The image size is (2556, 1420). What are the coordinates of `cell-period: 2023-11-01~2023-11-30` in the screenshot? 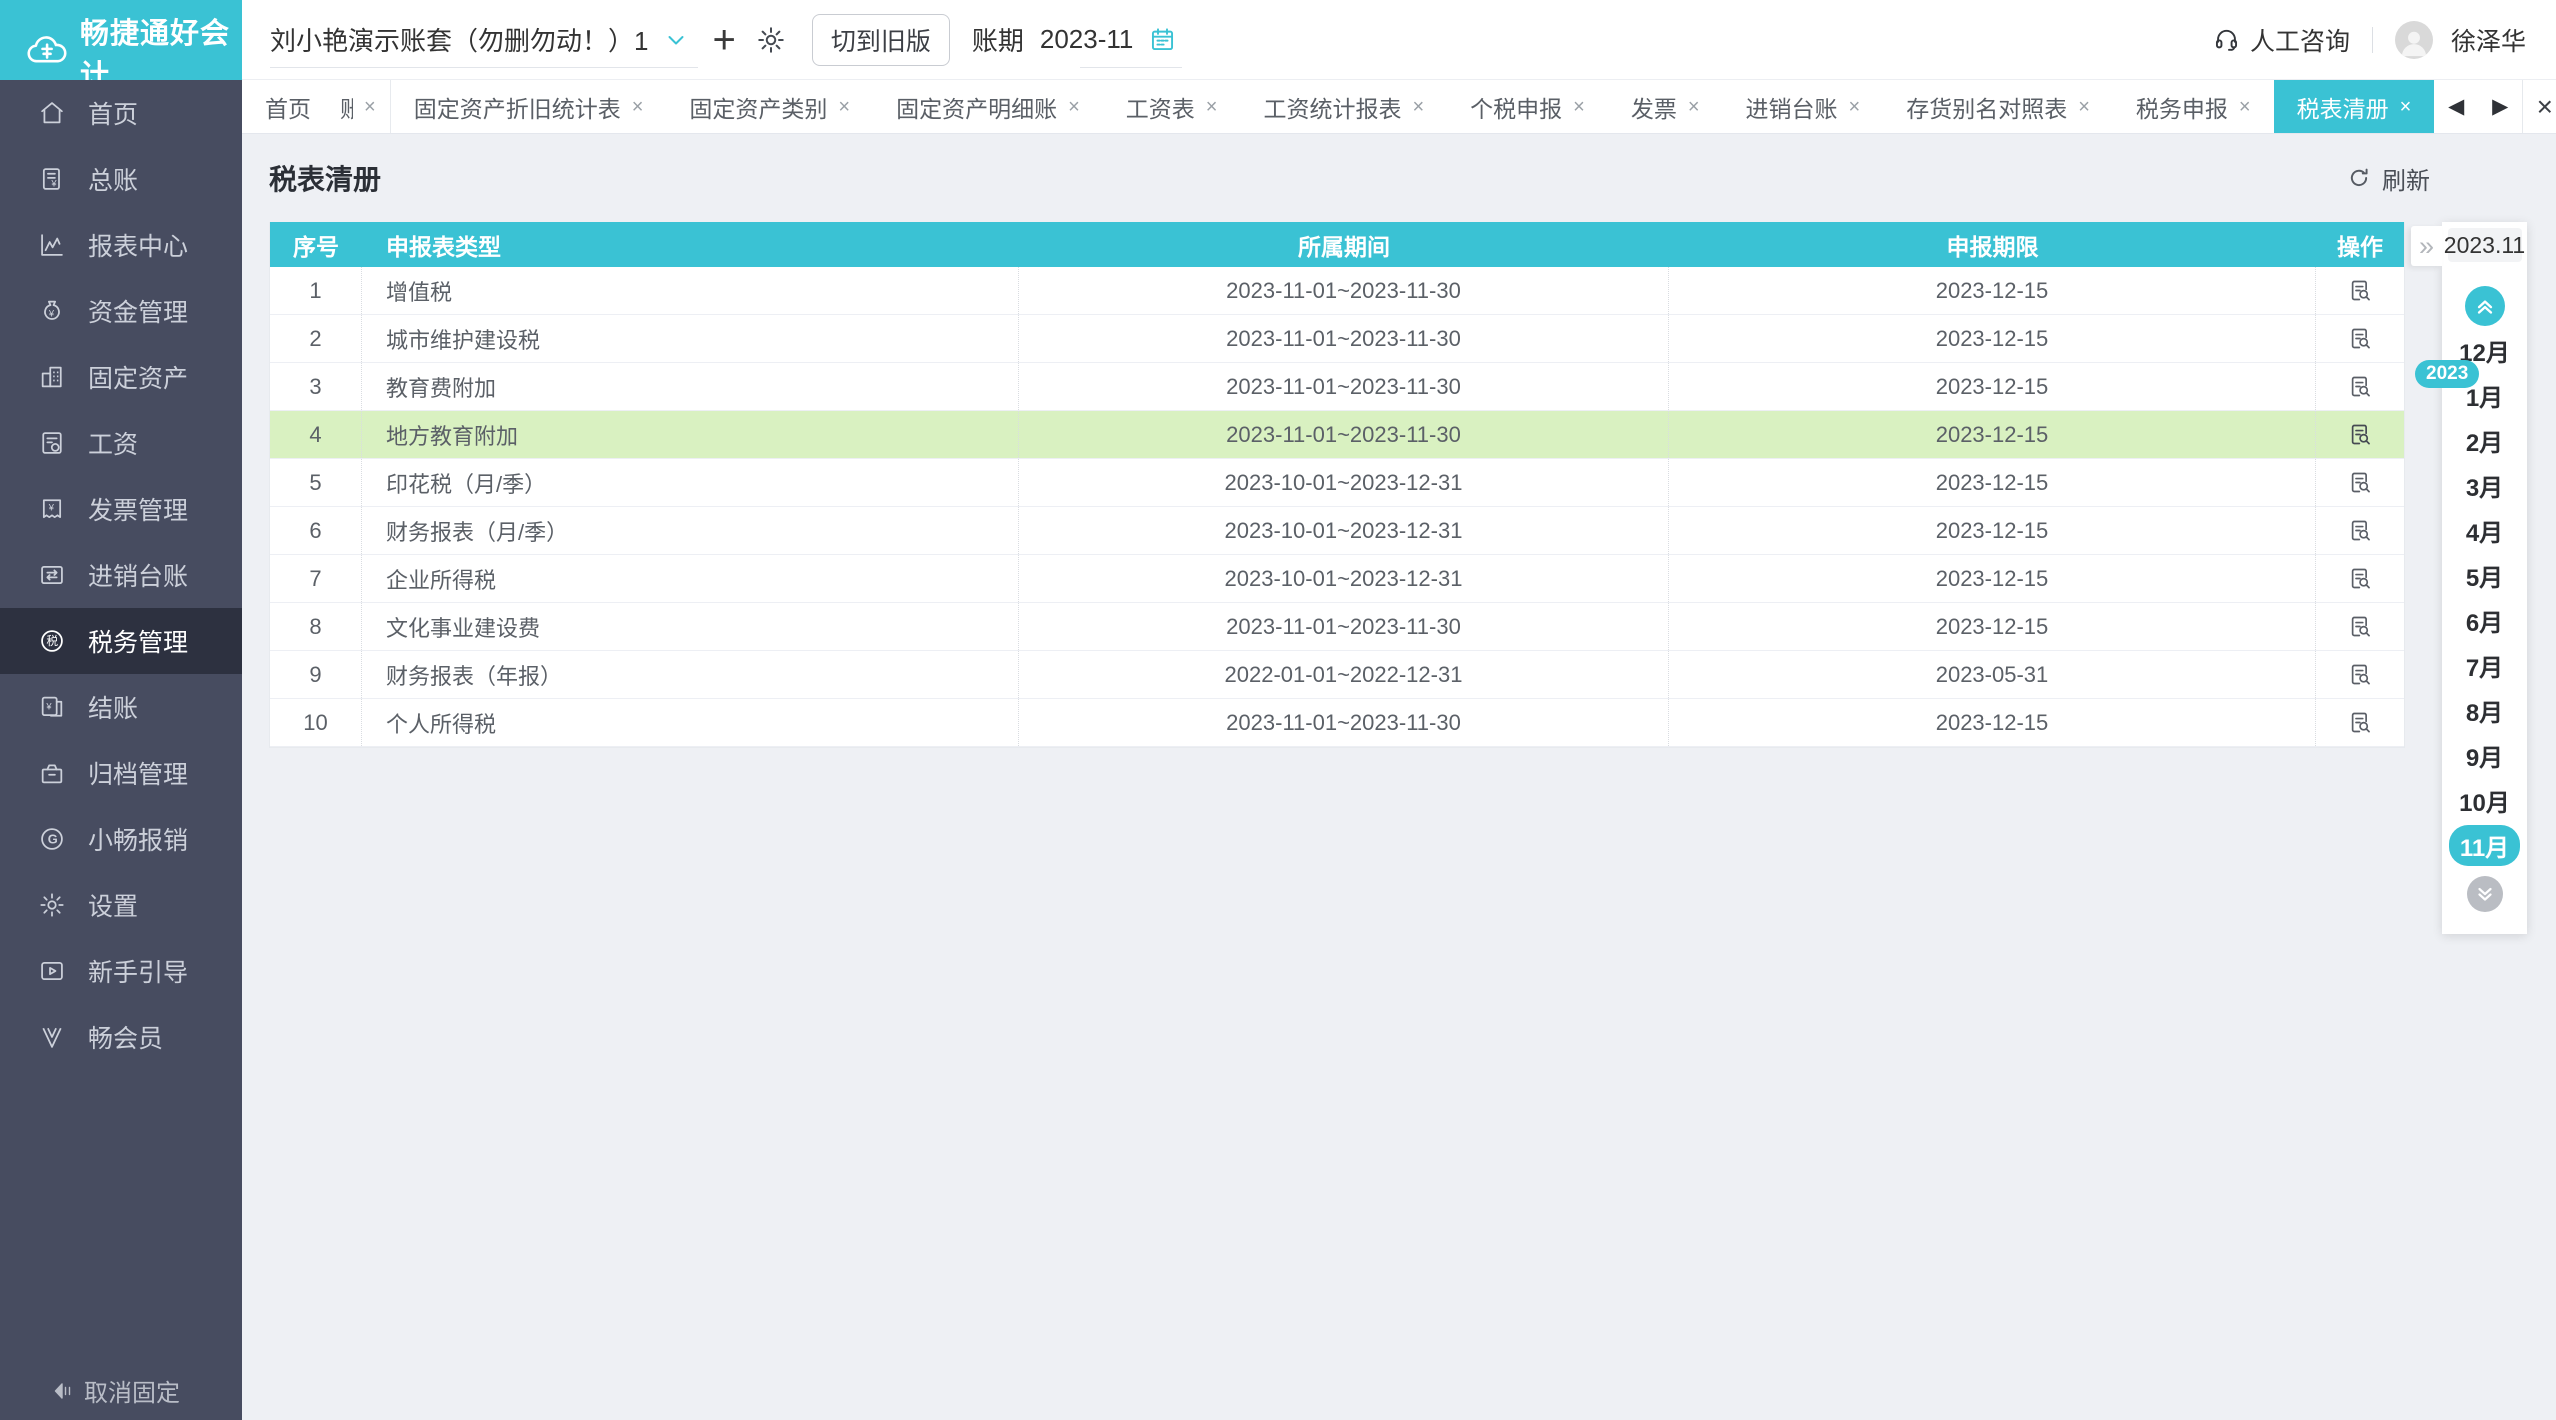 It's located at (1344, 386).